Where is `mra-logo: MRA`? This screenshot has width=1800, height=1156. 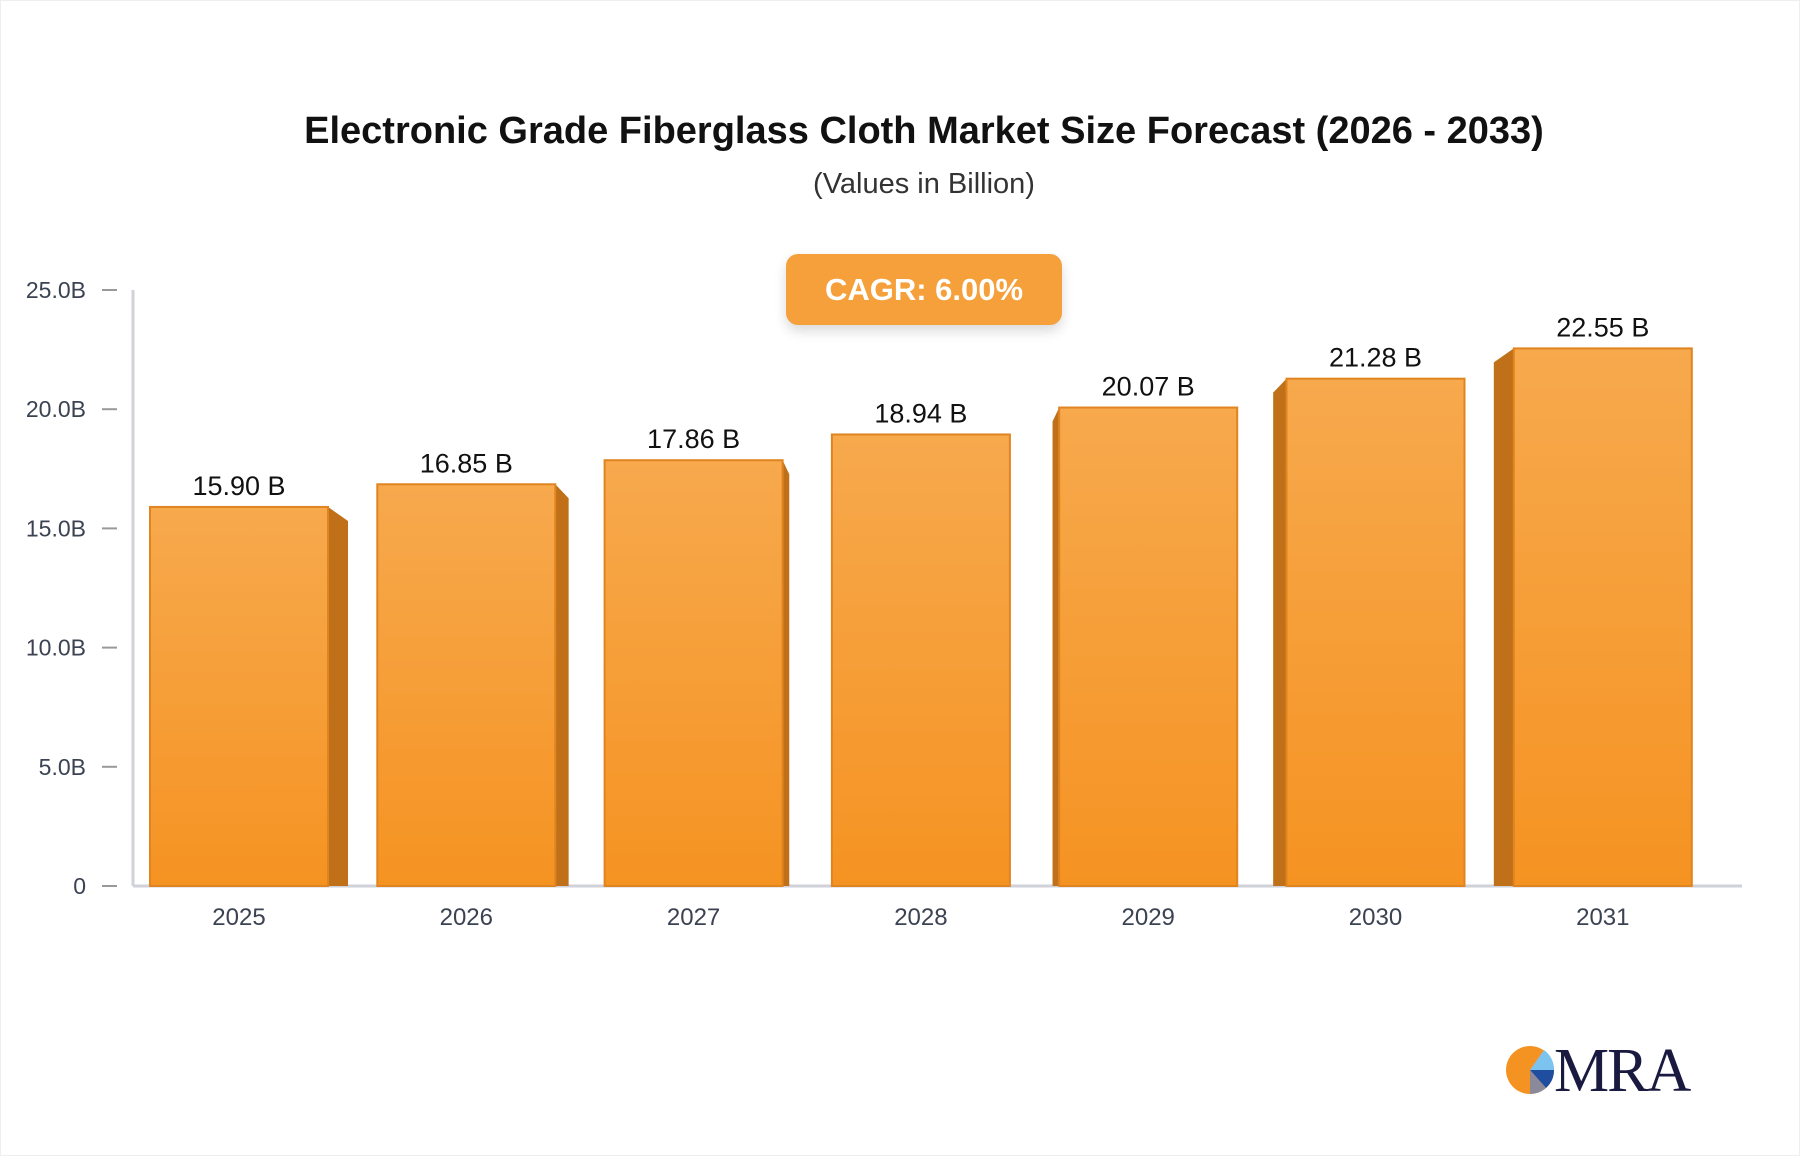
mra-logo: MRA is located at coordinates (1601, 1071).